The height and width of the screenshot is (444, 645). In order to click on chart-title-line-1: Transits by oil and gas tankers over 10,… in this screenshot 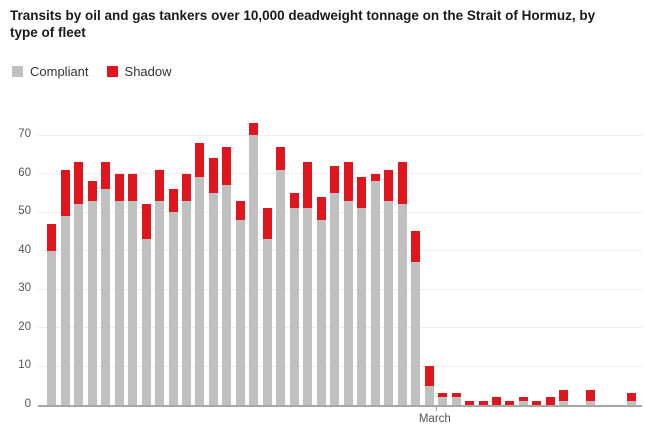, I will do `click(303, 15)`.